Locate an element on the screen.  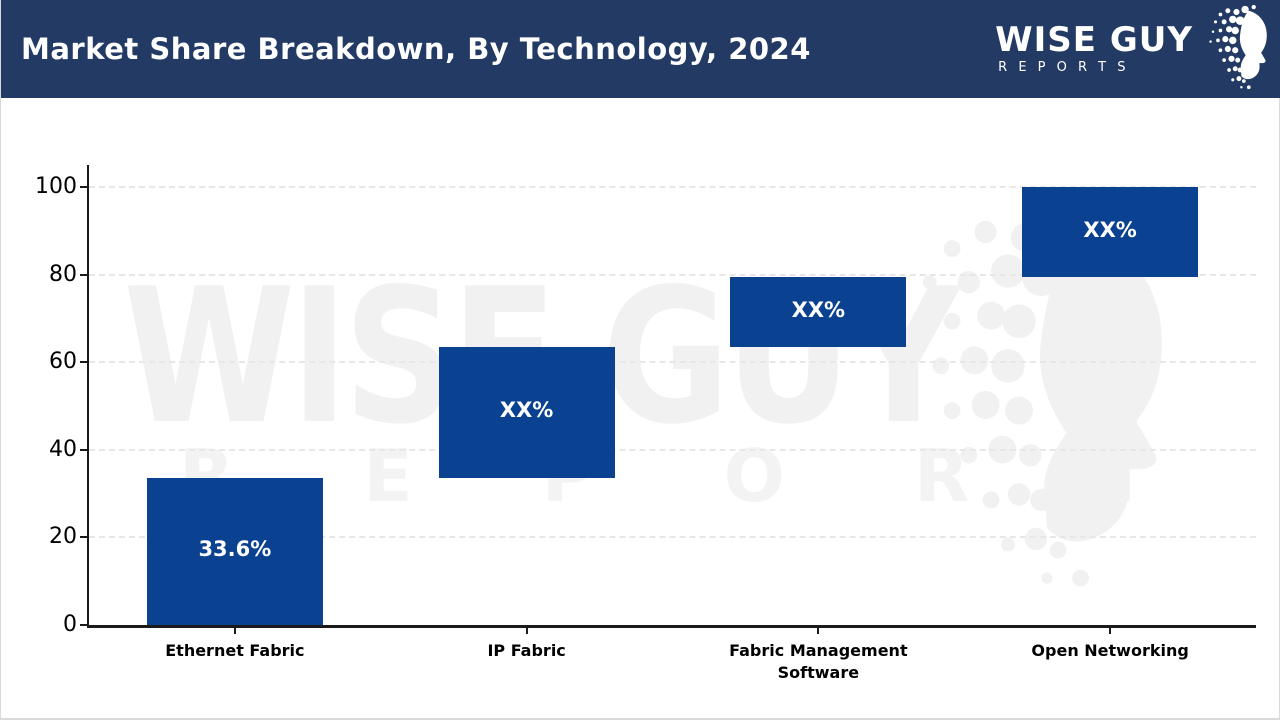
y-tick-label: 40 is located at coordinates (63, 449).